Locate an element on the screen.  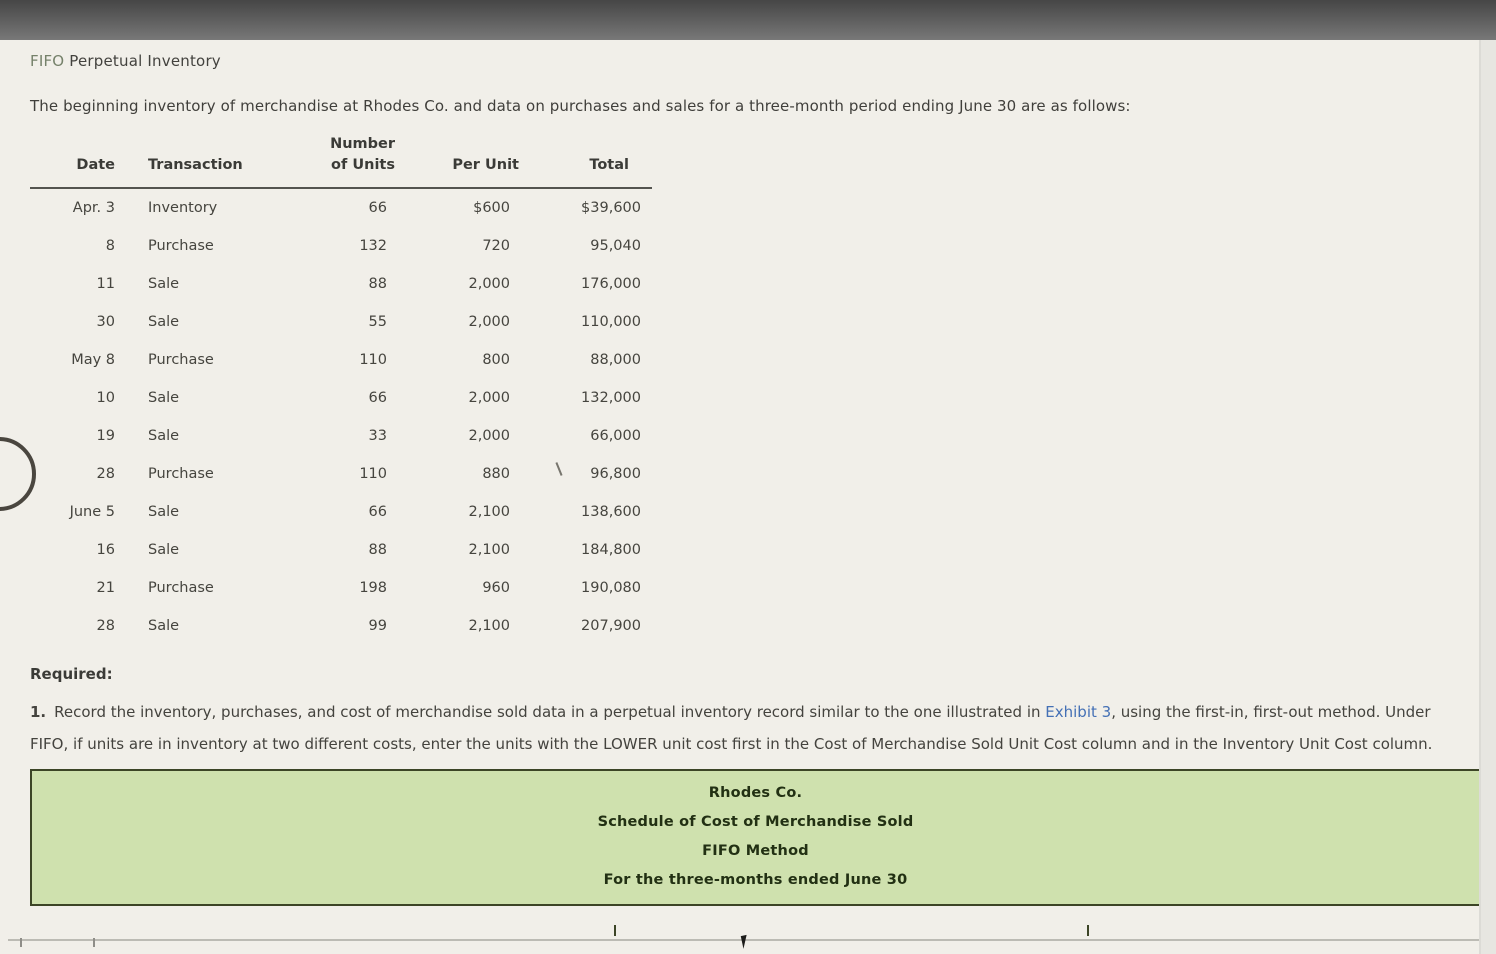
cell-date: 19 is located at coordinates (105, 436).